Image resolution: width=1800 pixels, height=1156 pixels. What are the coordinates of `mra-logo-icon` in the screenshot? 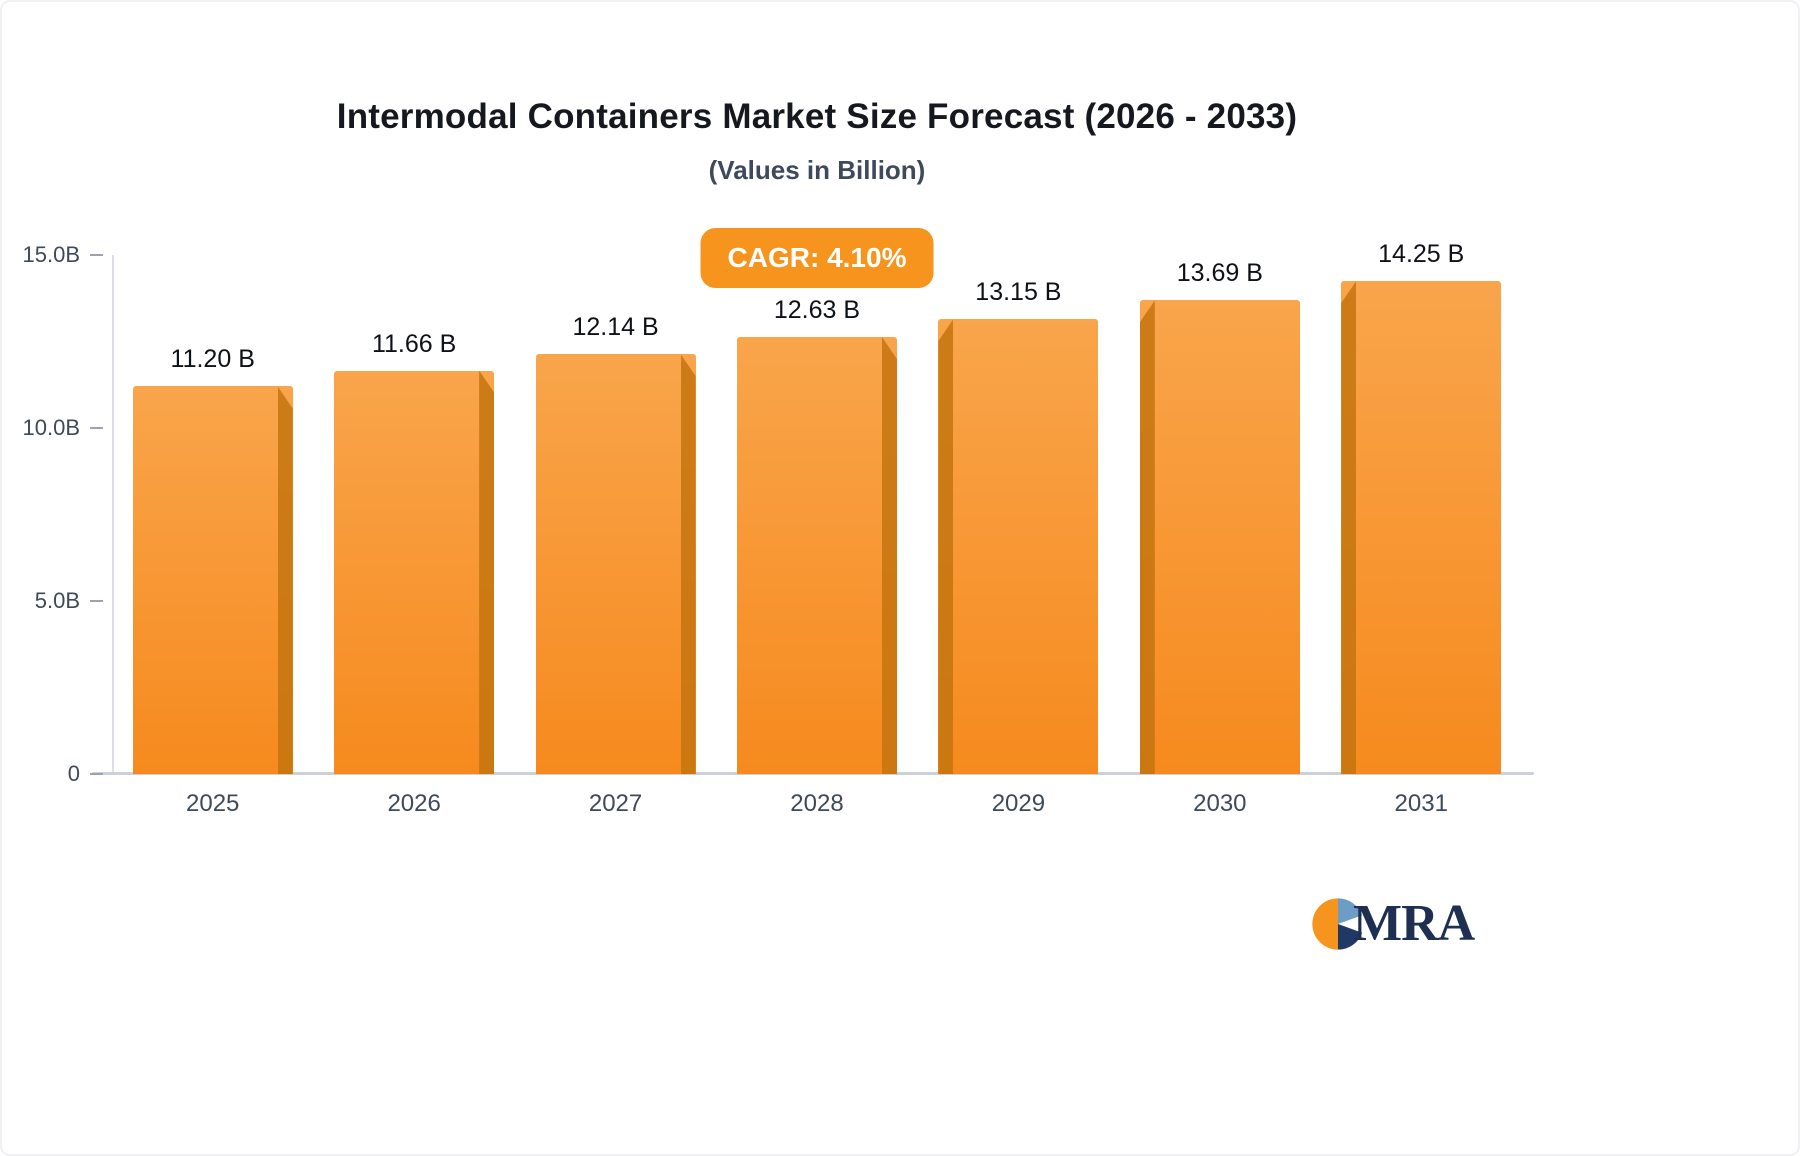 It's located at (1337, 924).